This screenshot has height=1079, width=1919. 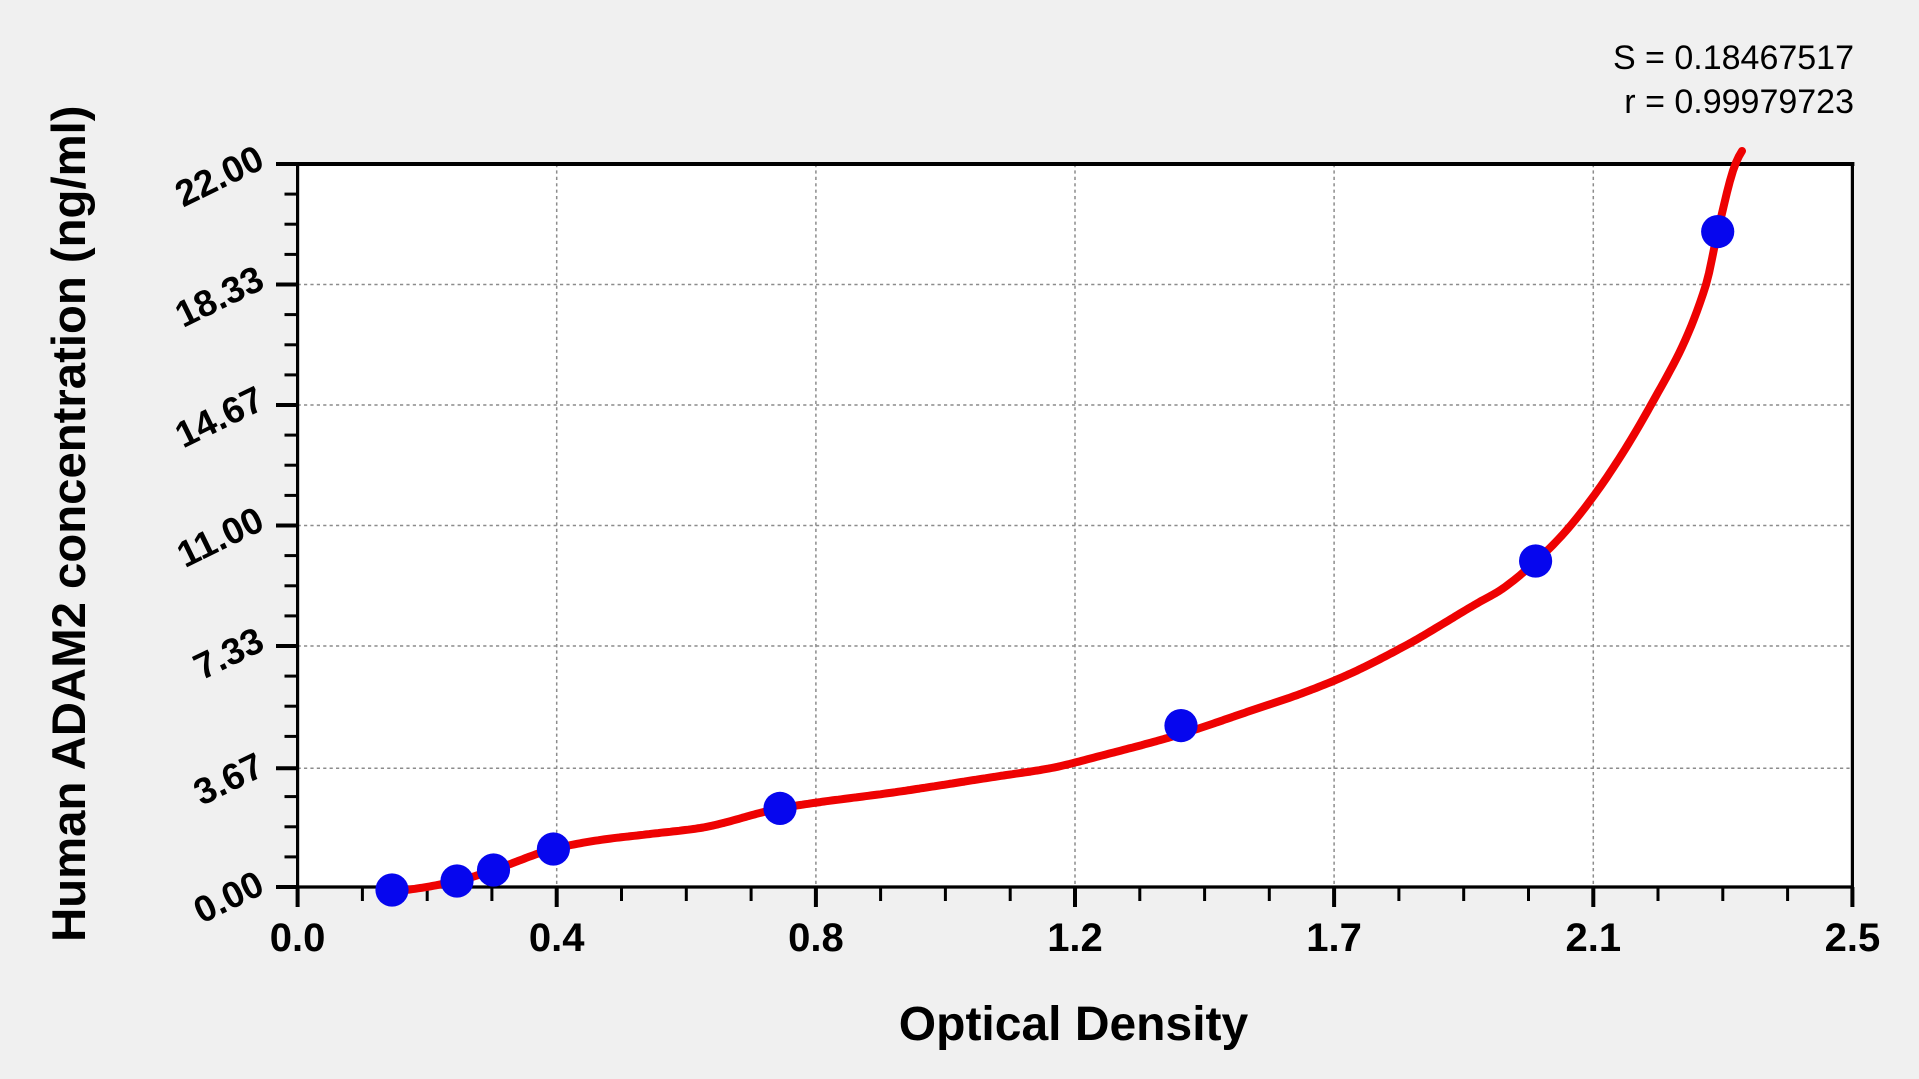 I want to click on svg-text: 2.5, so click(x=1853, y=938).